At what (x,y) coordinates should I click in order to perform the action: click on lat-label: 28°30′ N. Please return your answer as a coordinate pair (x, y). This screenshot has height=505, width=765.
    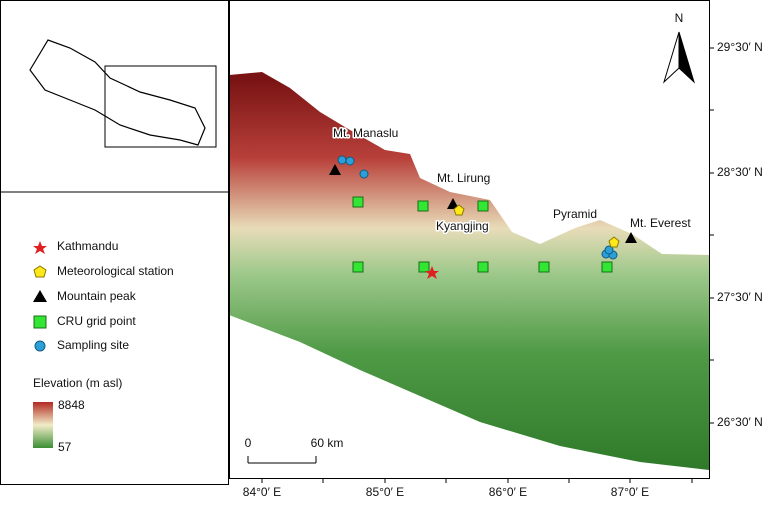
    Looking at the image, I should click on (740, 172).